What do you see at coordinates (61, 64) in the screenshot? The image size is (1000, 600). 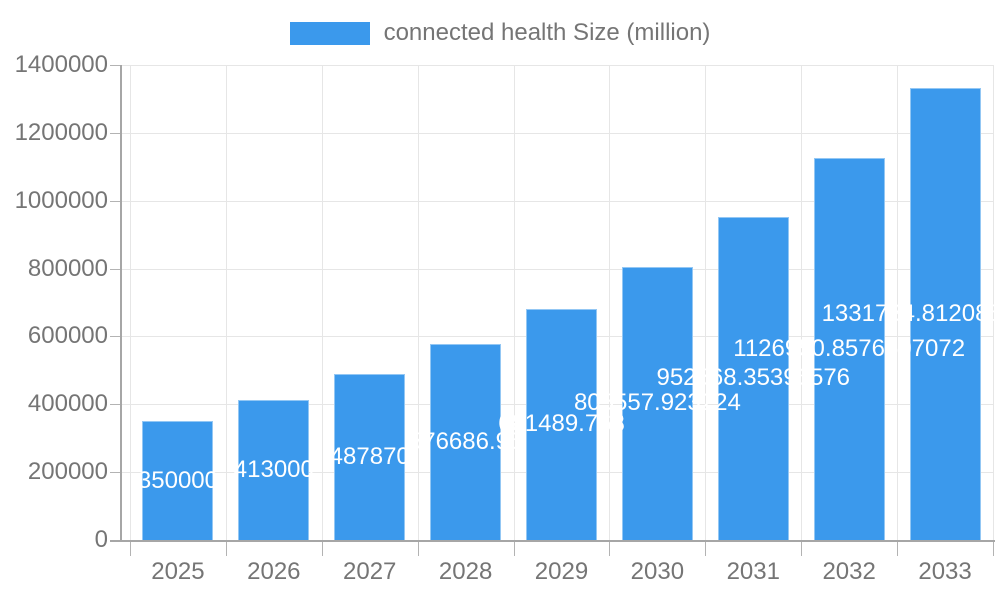 I see `y-axis-tick-label: 1400000` at bounding box center [61, 64].